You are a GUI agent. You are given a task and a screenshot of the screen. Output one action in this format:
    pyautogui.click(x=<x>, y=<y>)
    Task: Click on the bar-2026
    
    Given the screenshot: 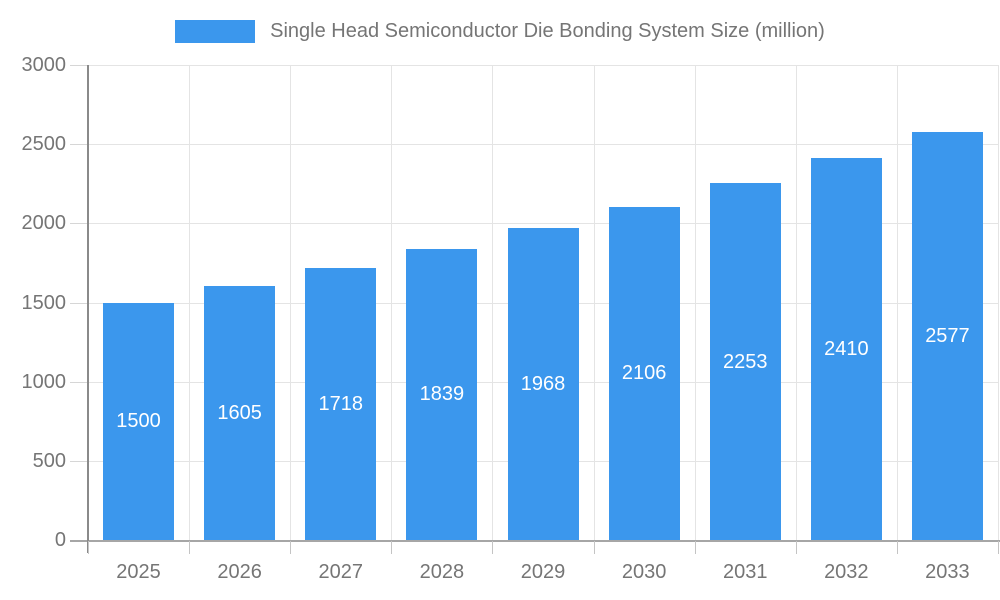 What is the action you would take?
    pyautogui.click(x=240, y=413)
    